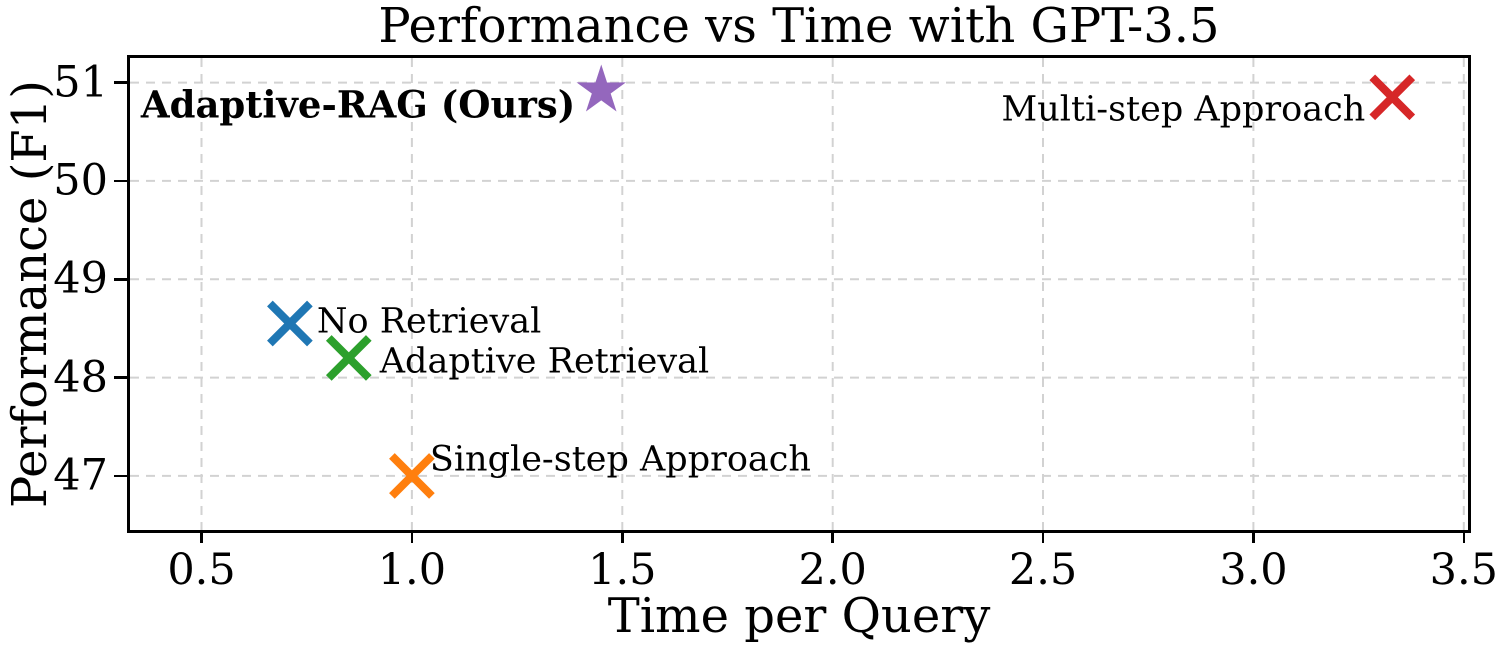  What do you see at coordinates (832, 570) in the screenshot?
I see `x-tick-label-2.0: 2.0` at bounding box center [832, 570].